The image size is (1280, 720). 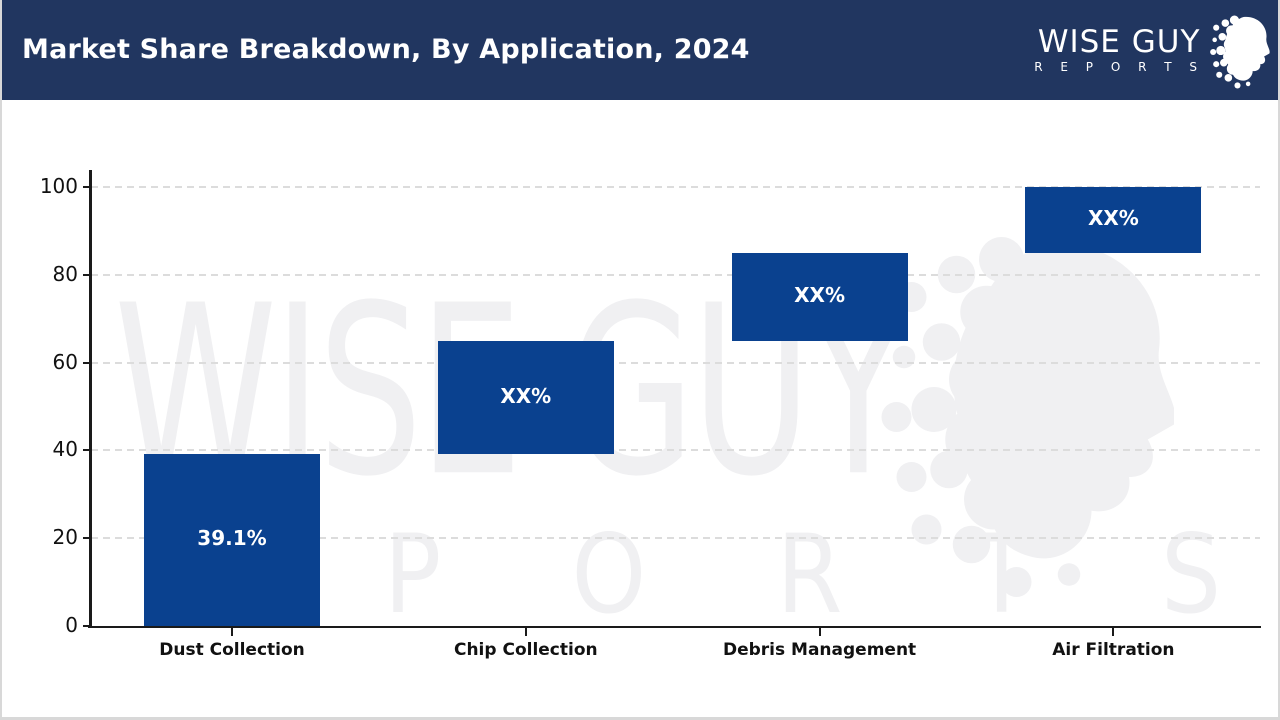 I want to click on x-tick-mark-dust-collection, so click(x=232, y=632).